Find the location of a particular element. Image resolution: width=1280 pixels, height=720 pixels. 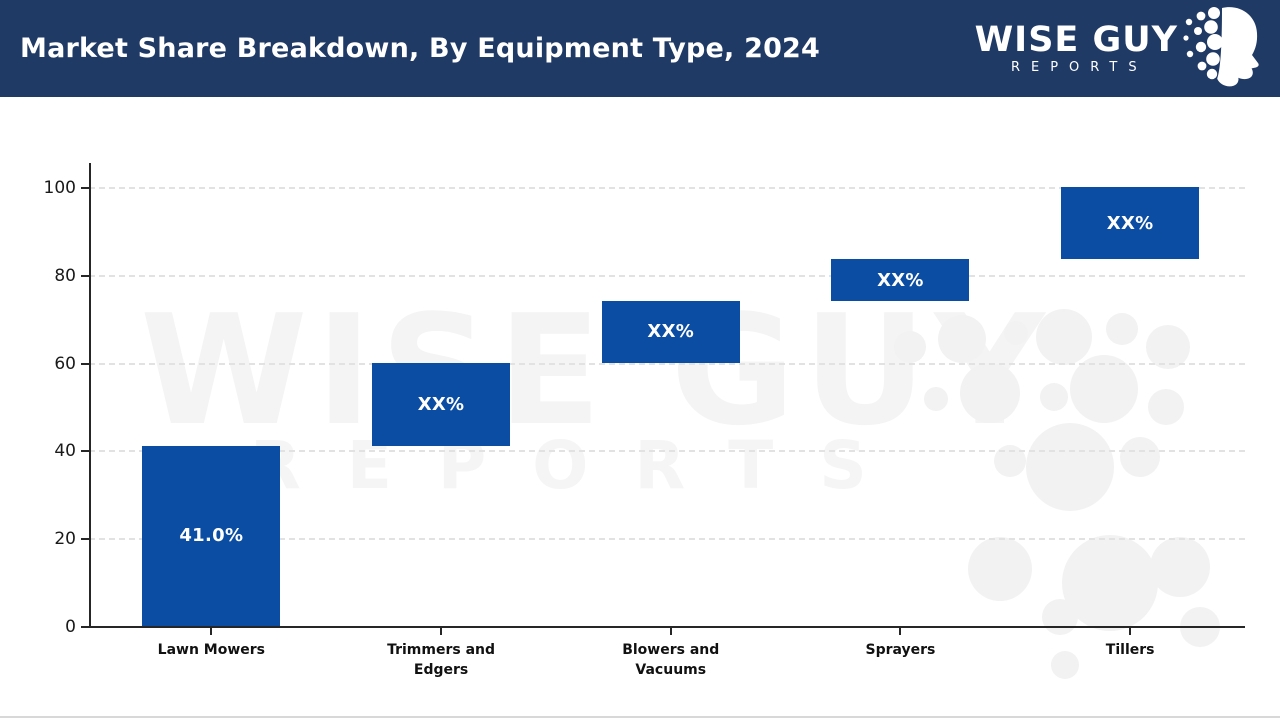

y-tick-label-80: 80 is located at coordinates (65, 275).